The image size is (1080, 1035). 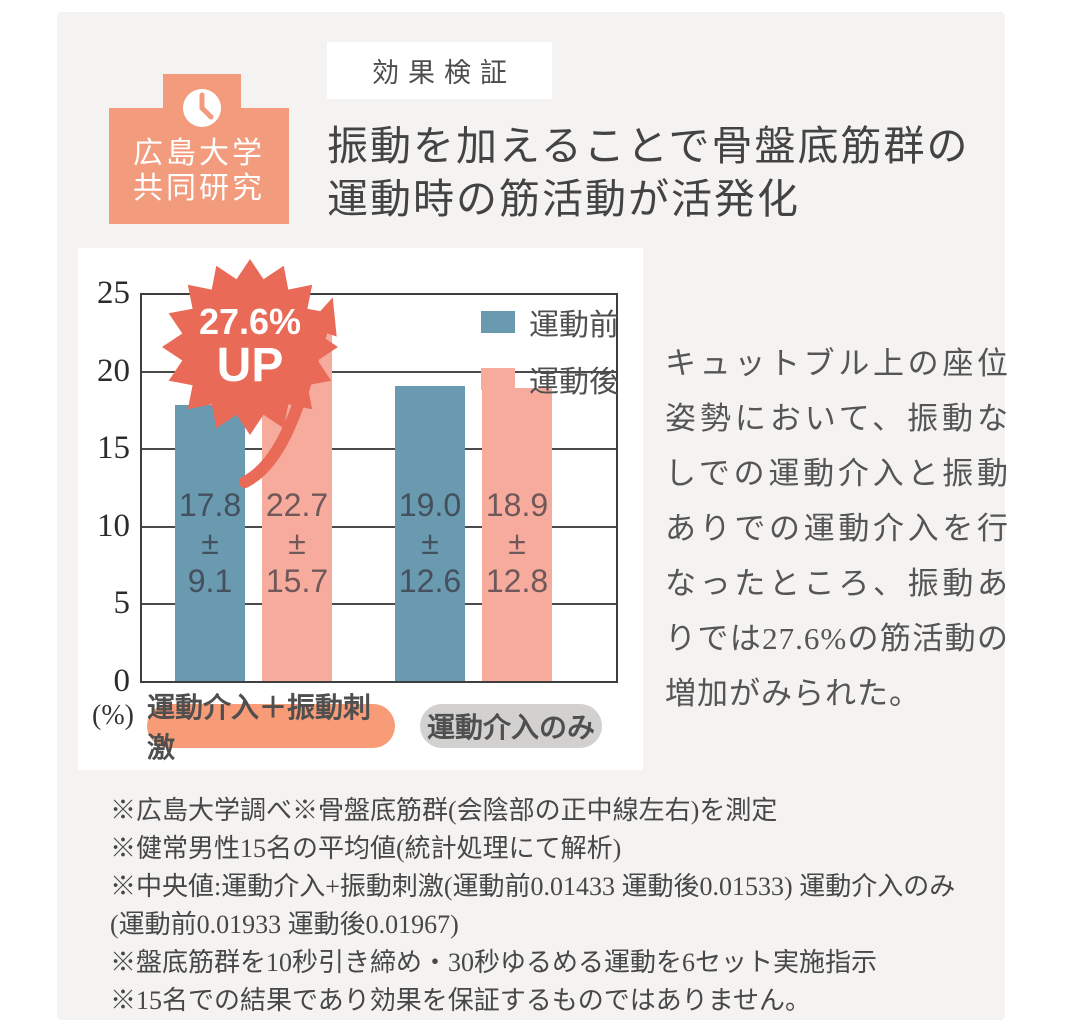 I want to click on page-title: 振動を加えることで骨盤底筋群の 運動時の筋活動が活発化, so click(x=648, y=173).